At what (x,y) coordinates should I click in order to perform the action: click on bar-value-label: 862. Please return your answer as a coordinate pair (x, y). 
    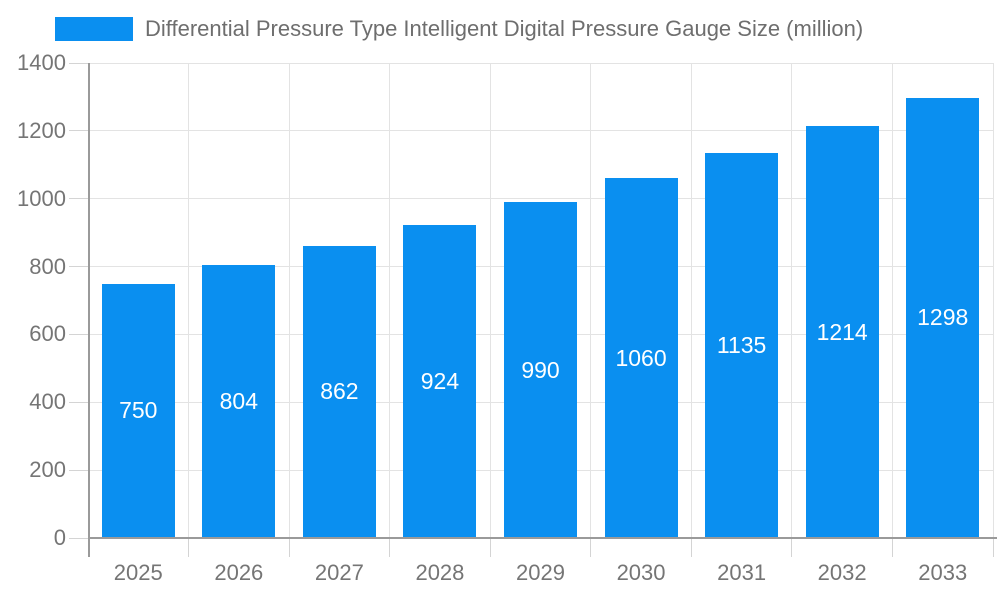
    Looking at the image, I should click on (339, 391).